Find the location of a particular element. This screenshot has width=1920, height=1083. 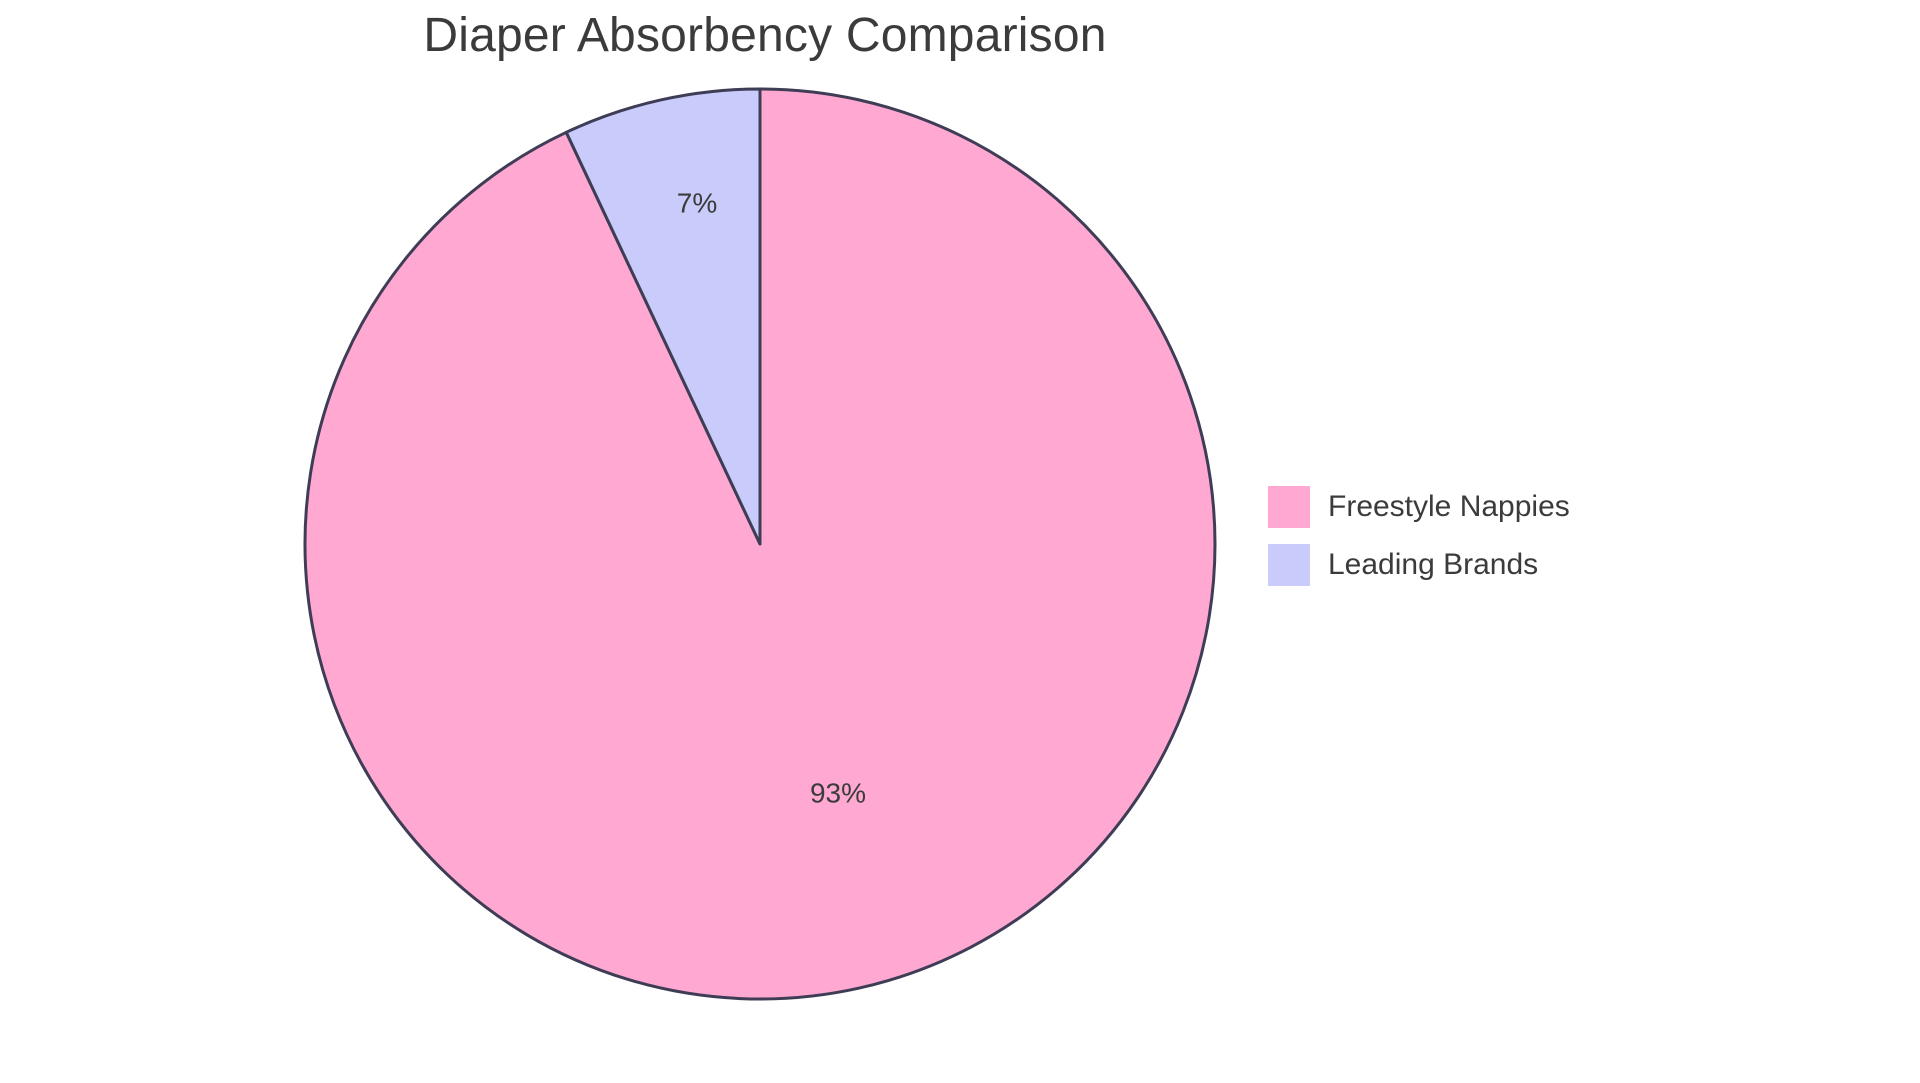

pie-slice-label-1: 93% is located at coordinates (838, 792).